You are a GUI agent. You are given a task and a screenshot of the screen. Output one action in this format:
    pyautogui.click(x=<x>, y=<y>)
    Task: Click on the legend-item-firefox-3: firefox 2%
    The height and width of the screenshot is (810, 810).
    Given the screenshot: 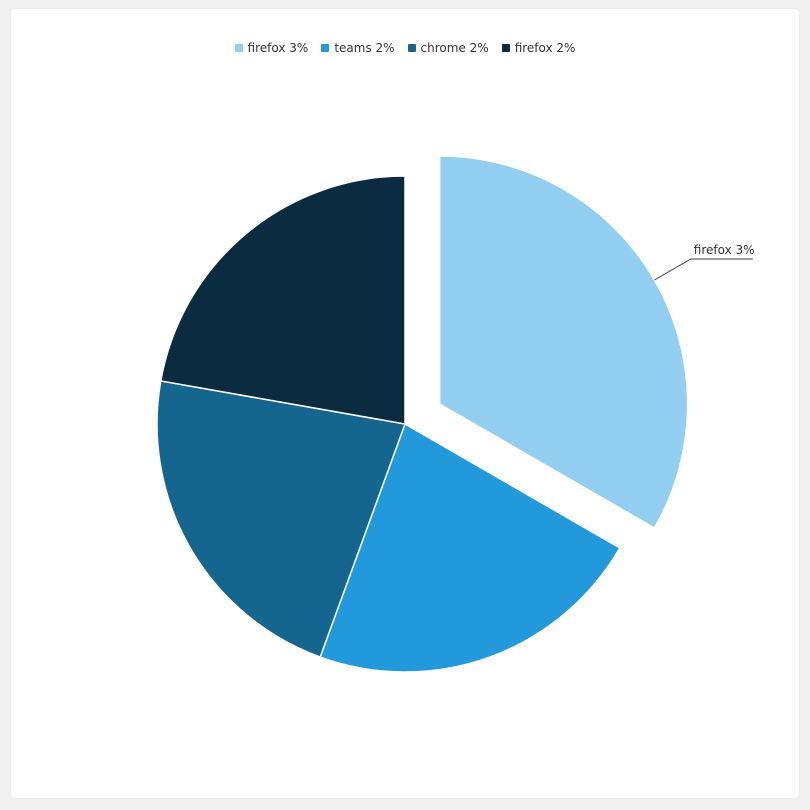 What is the action you would take?
    pyautogui.click(x=538, y=48)
    